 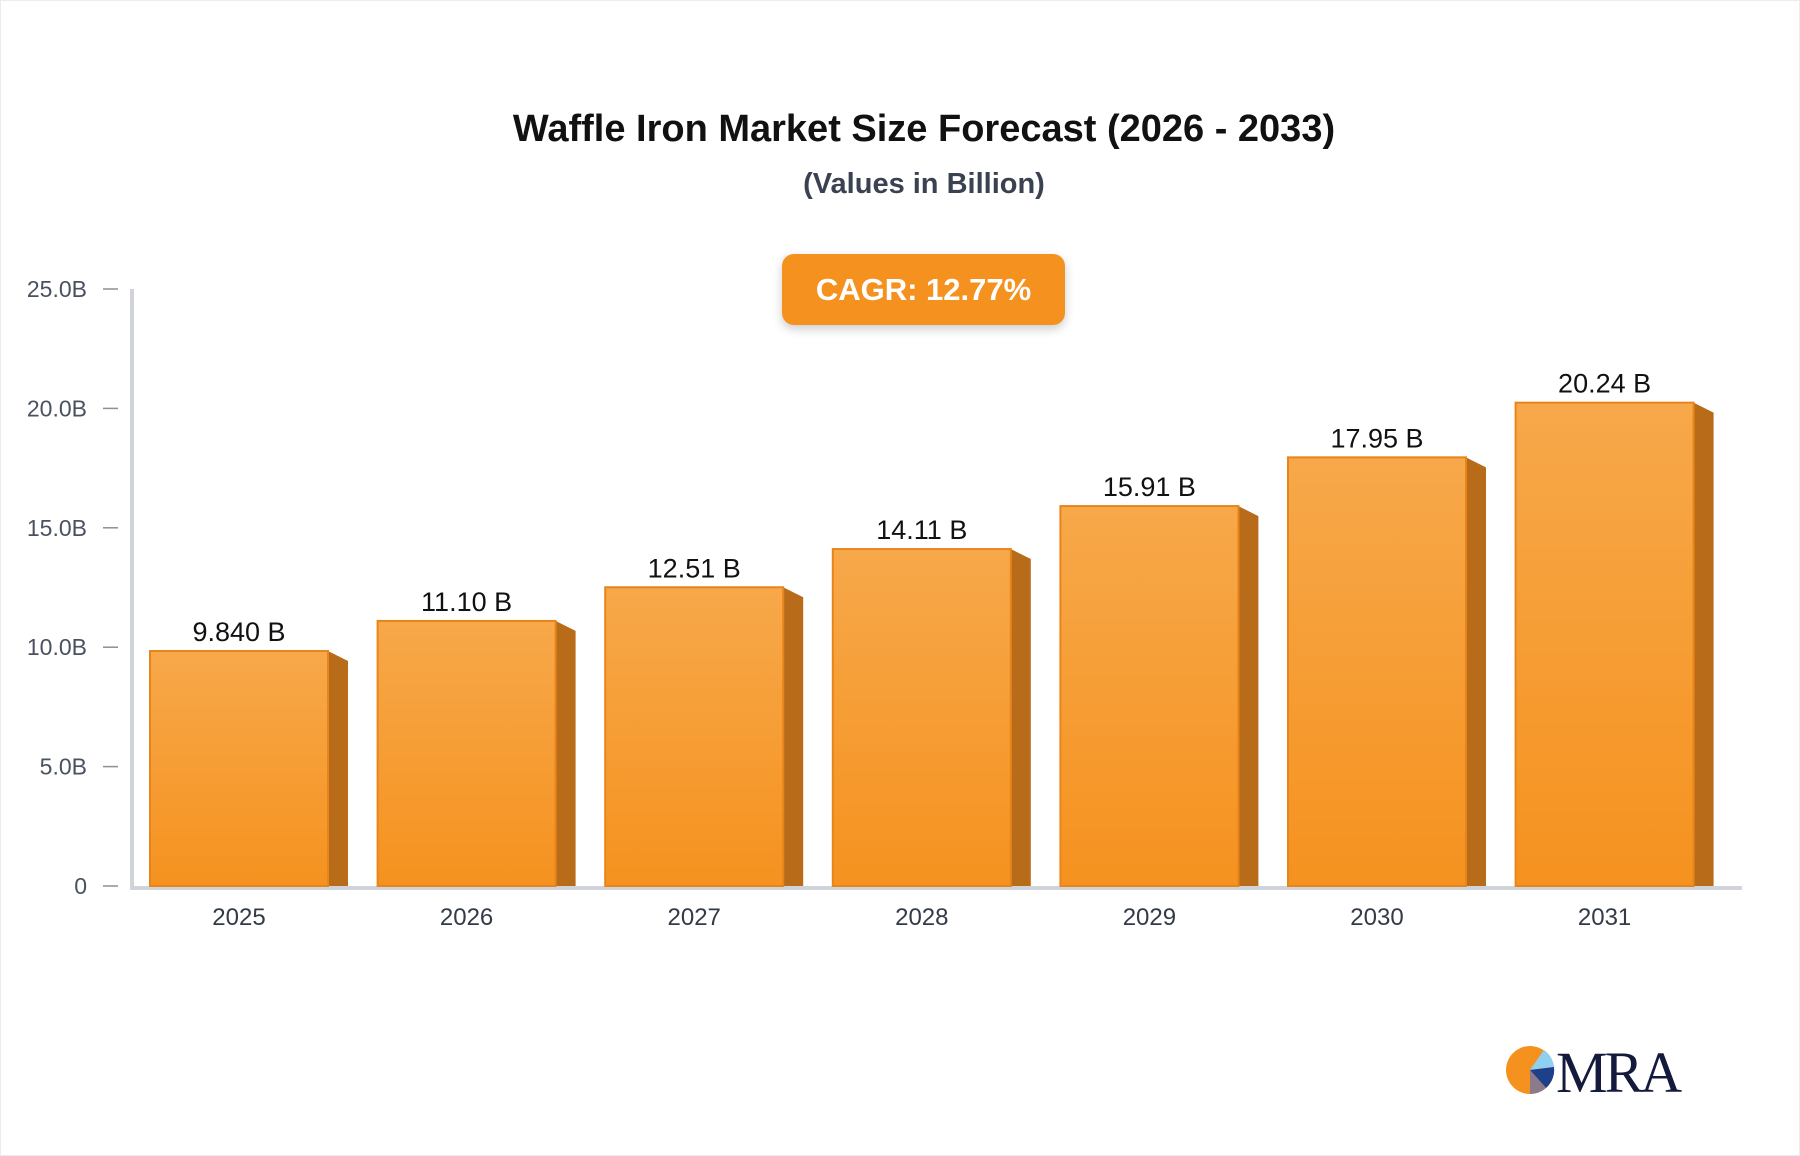 What do you see at coordinates (1619, 1070) in the screenshot?
I see `svg-text: MRA` at bounding box center [1619, 1070].